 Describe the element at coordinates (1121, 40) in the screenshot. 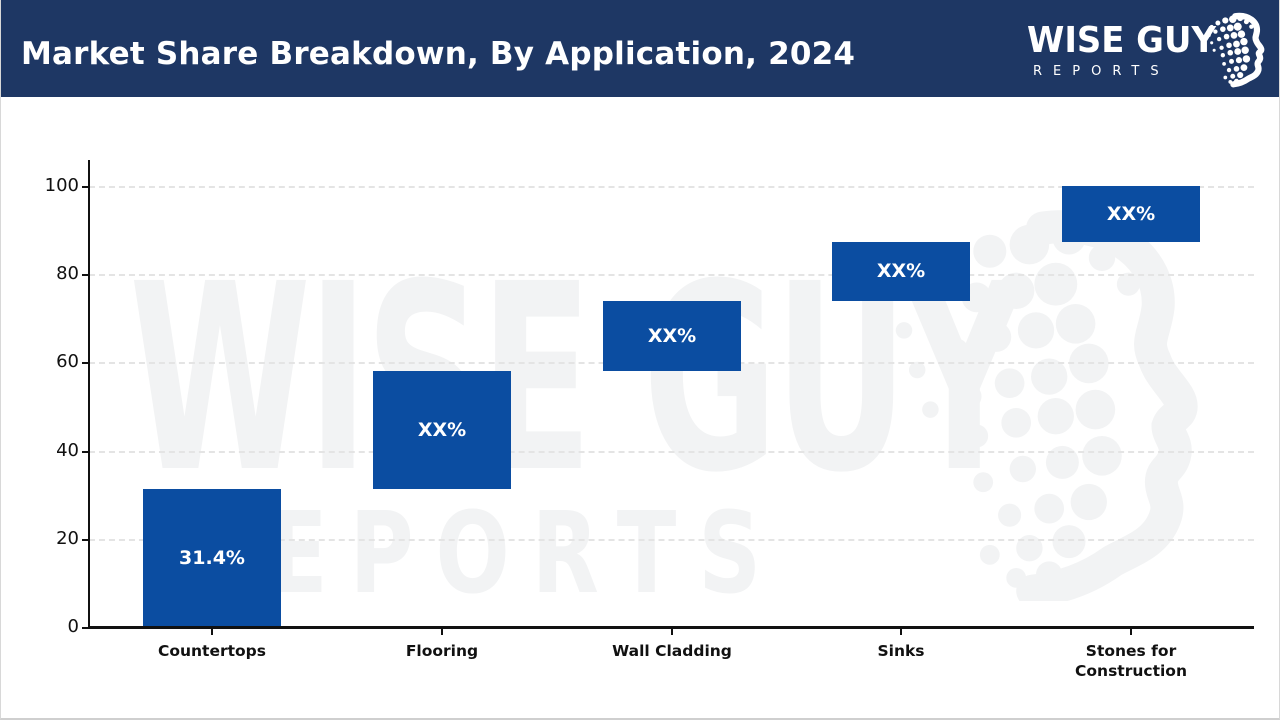

I see `logo-wordmark: WISE GUY` at that location.